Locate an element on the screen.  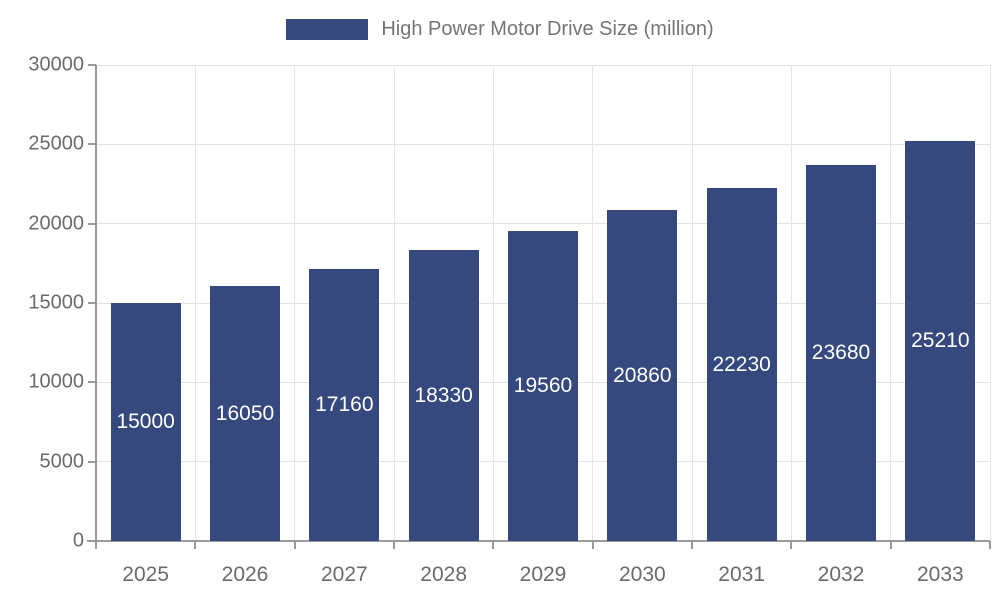
x-axis-line is located at coordinates (538, 541).